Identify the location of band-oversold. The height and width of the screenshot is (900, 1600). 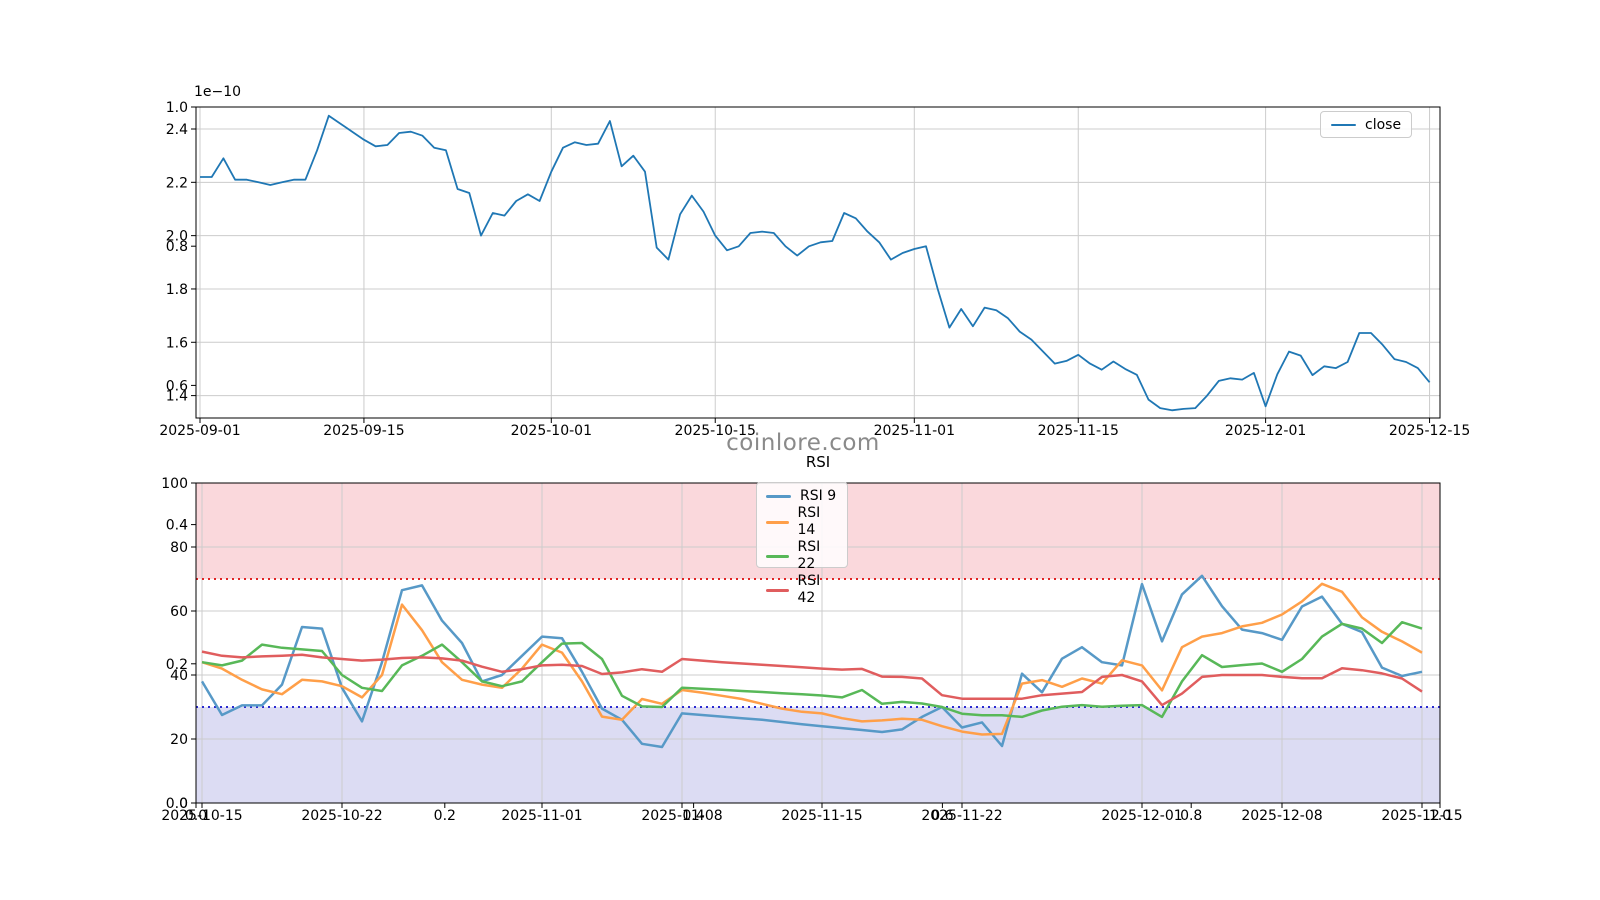
(818, 755).